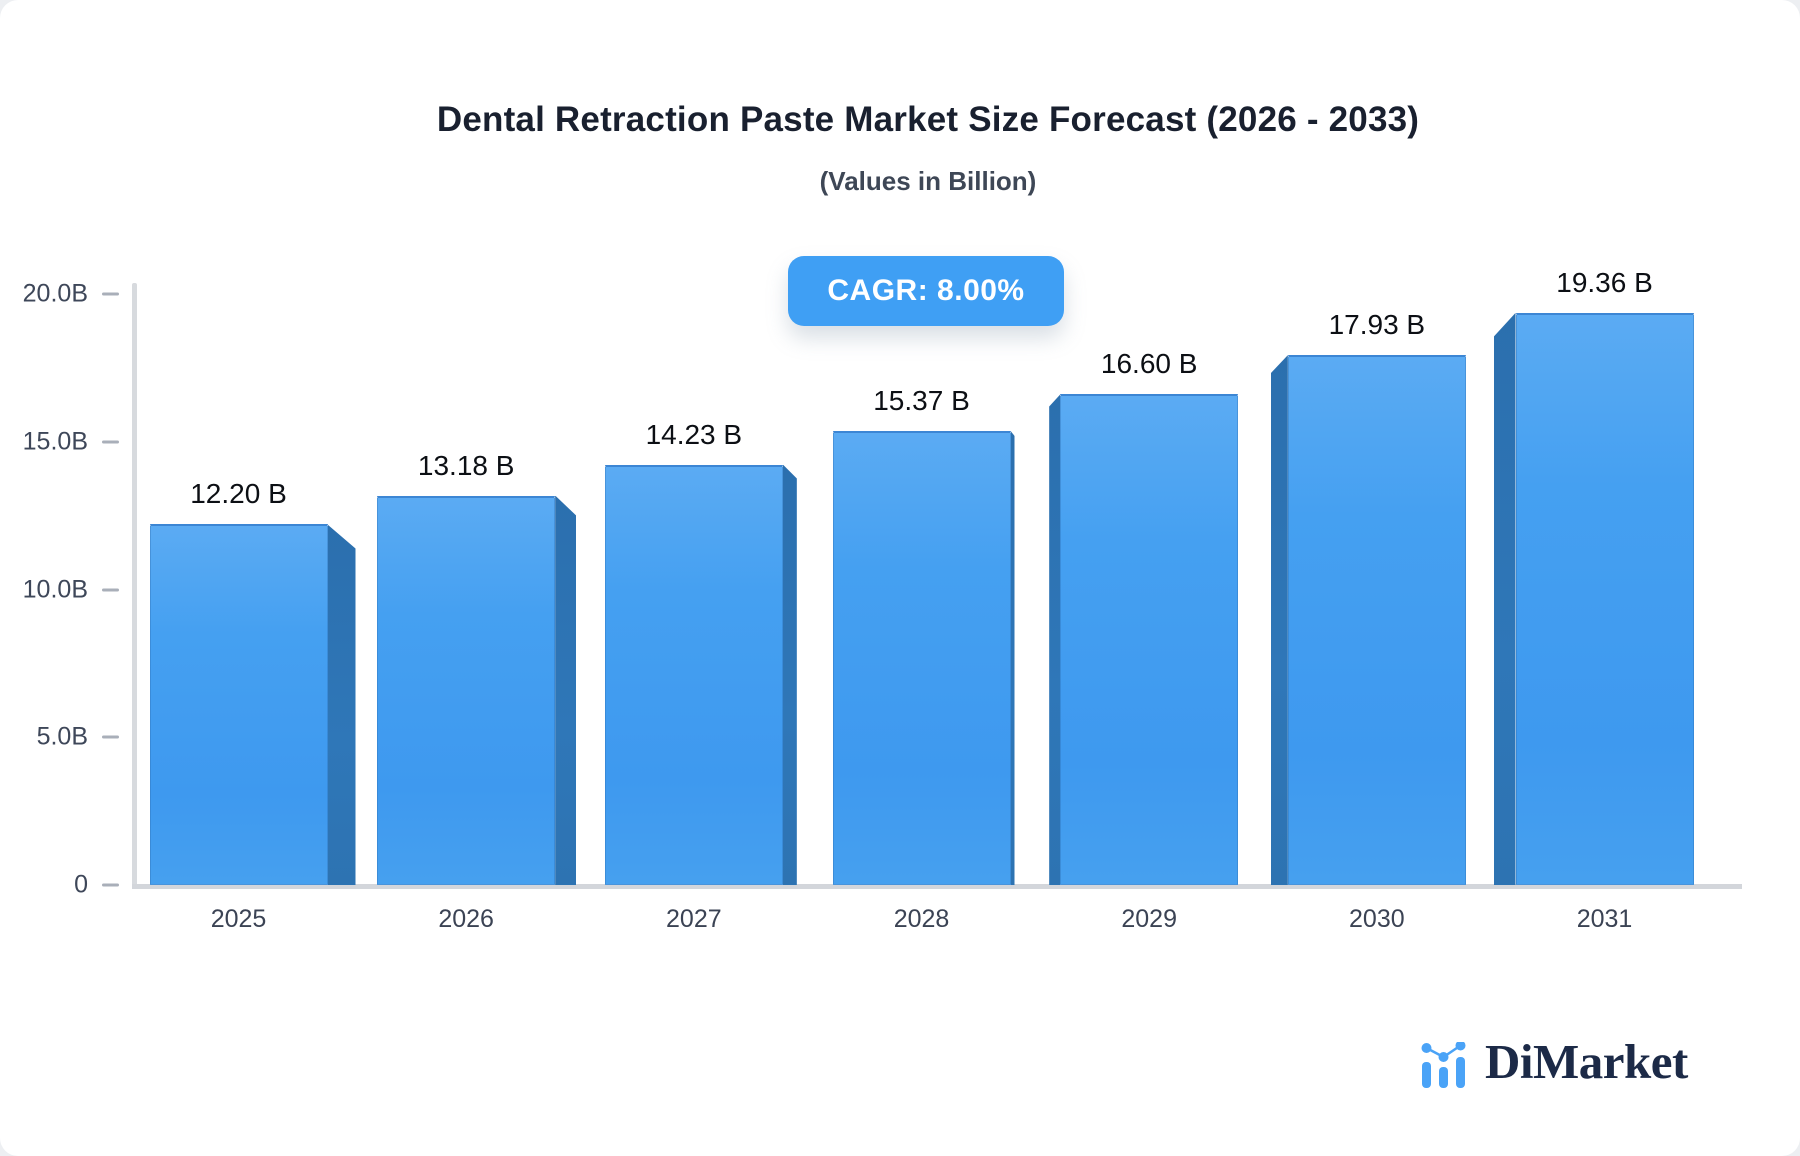 Image resolution: width=1800 pixels, height=1156 pixels. I want to click on x-axis-label: 2031, so click(1604, 919).